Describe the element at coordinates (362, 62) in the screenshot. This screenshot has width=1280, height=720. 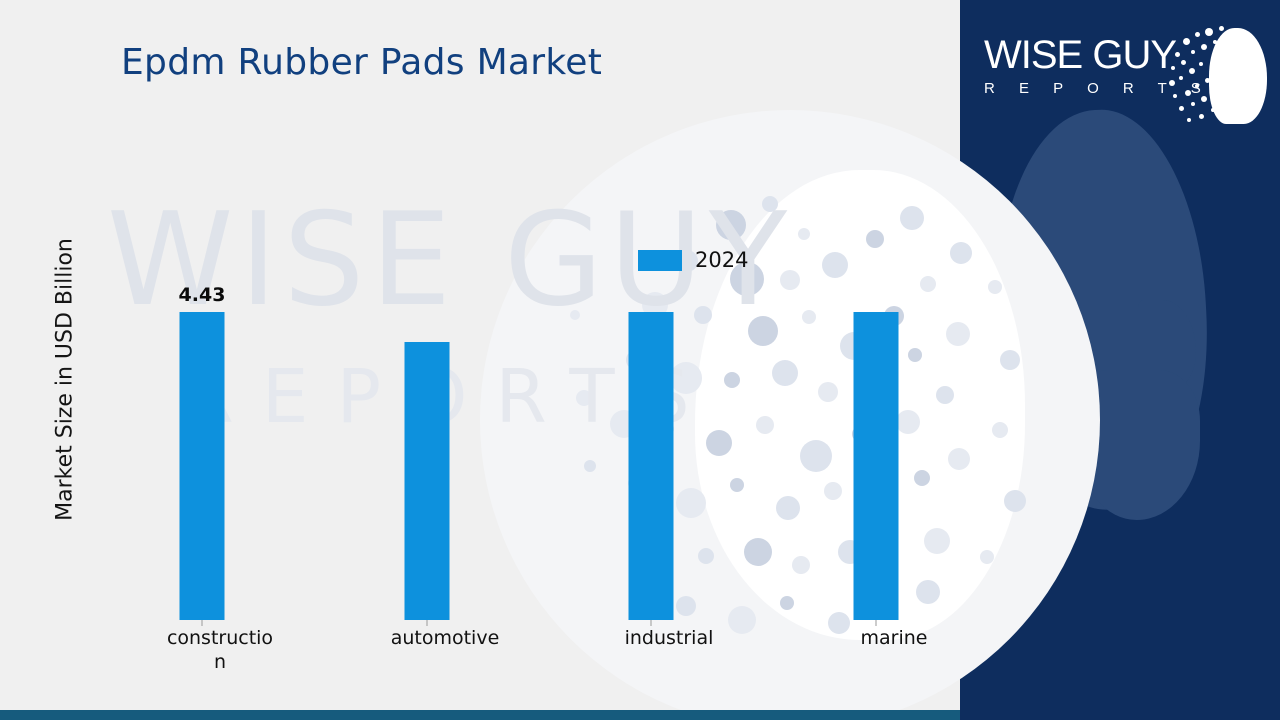
I see `chart-title: Epdm Rubber Pads Market` at that location.